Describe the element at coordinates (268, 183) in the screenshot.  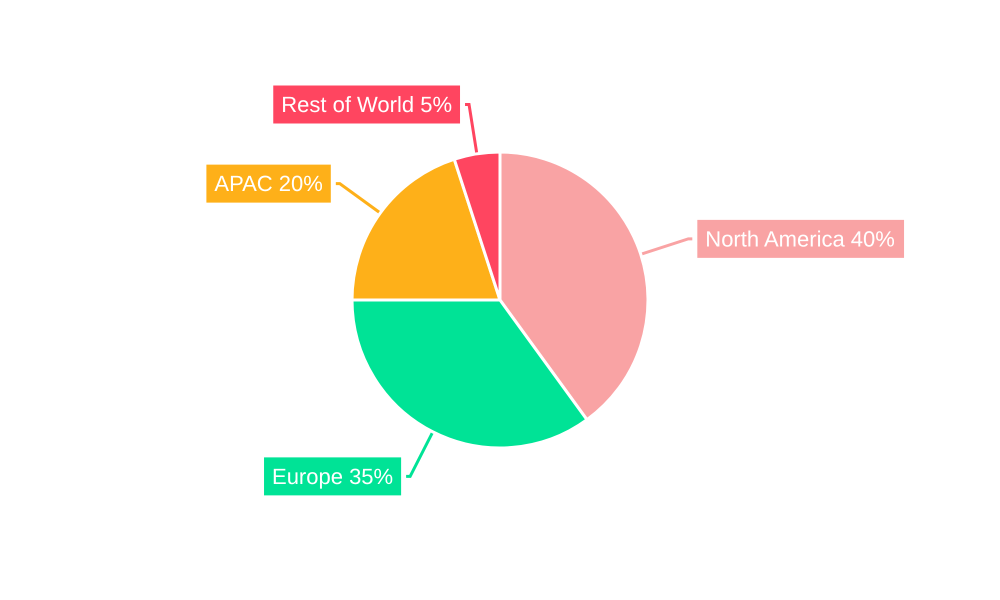
I see `slice-label: APAC 20%` at that location.